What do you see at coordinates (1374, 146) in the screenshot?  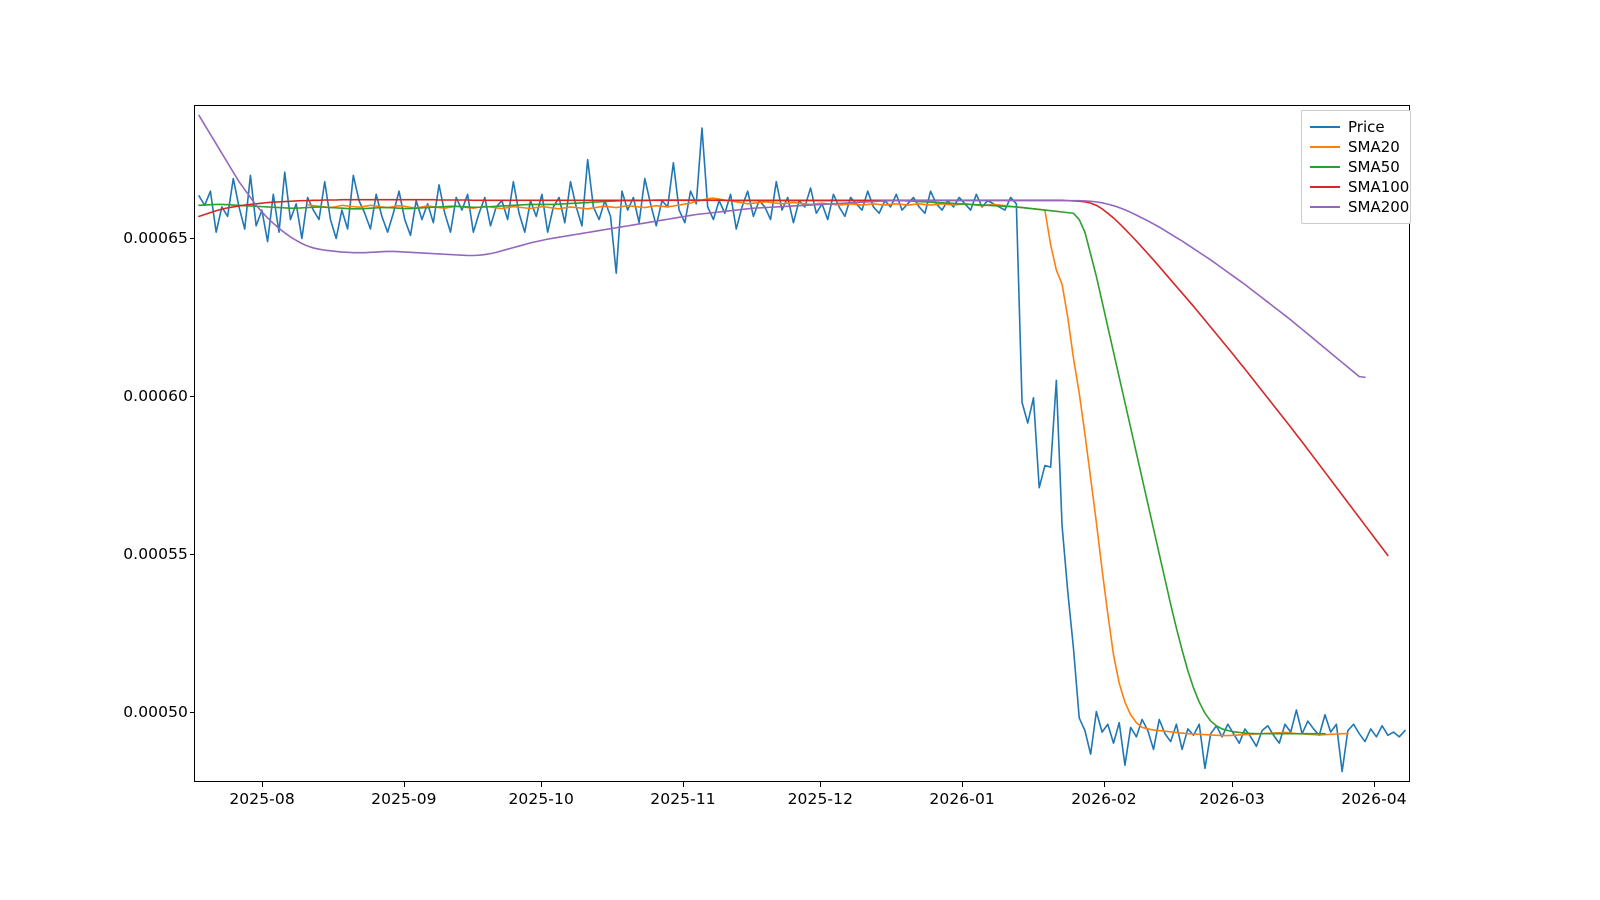 I see `legend-label: SMA20` at bounding box center [1374, 146].